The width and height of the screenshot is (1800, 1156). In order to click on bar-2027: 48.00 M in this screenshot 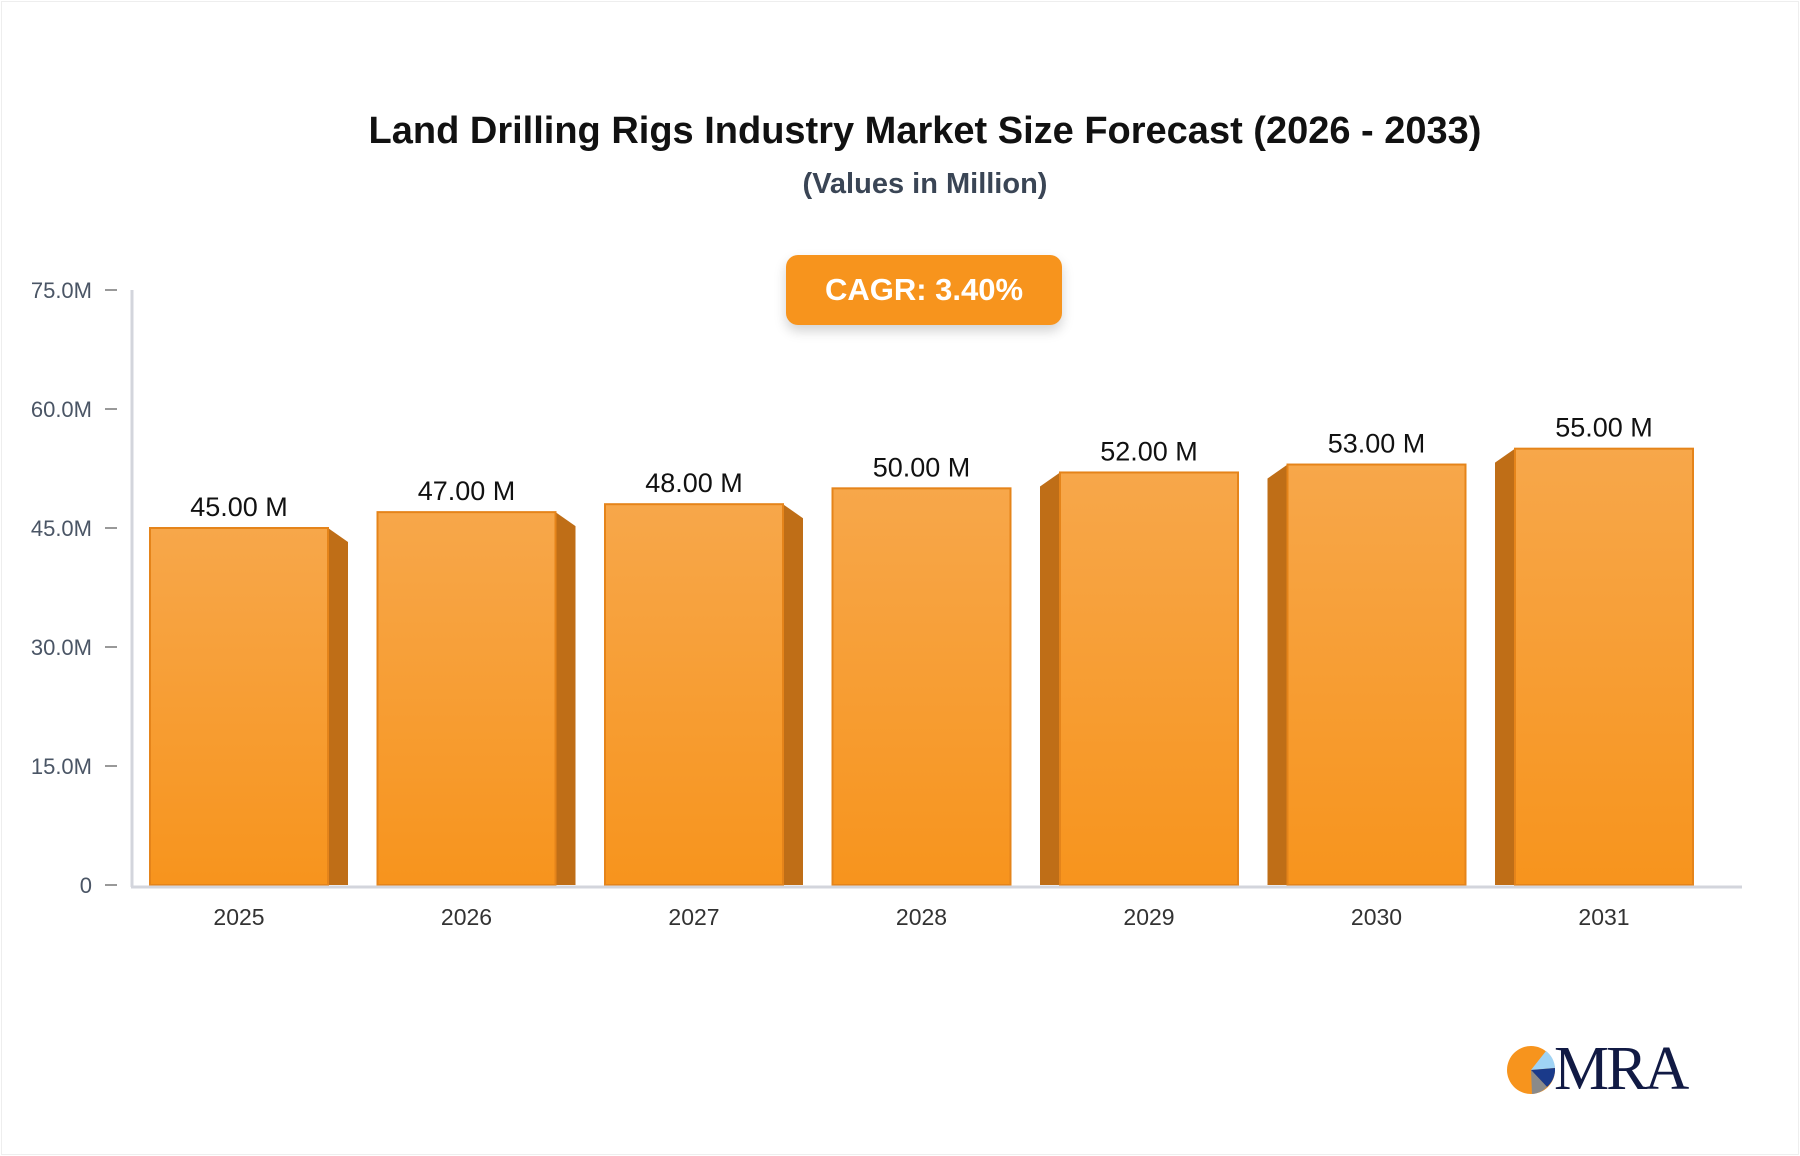, I will do `click(703, 677)`.